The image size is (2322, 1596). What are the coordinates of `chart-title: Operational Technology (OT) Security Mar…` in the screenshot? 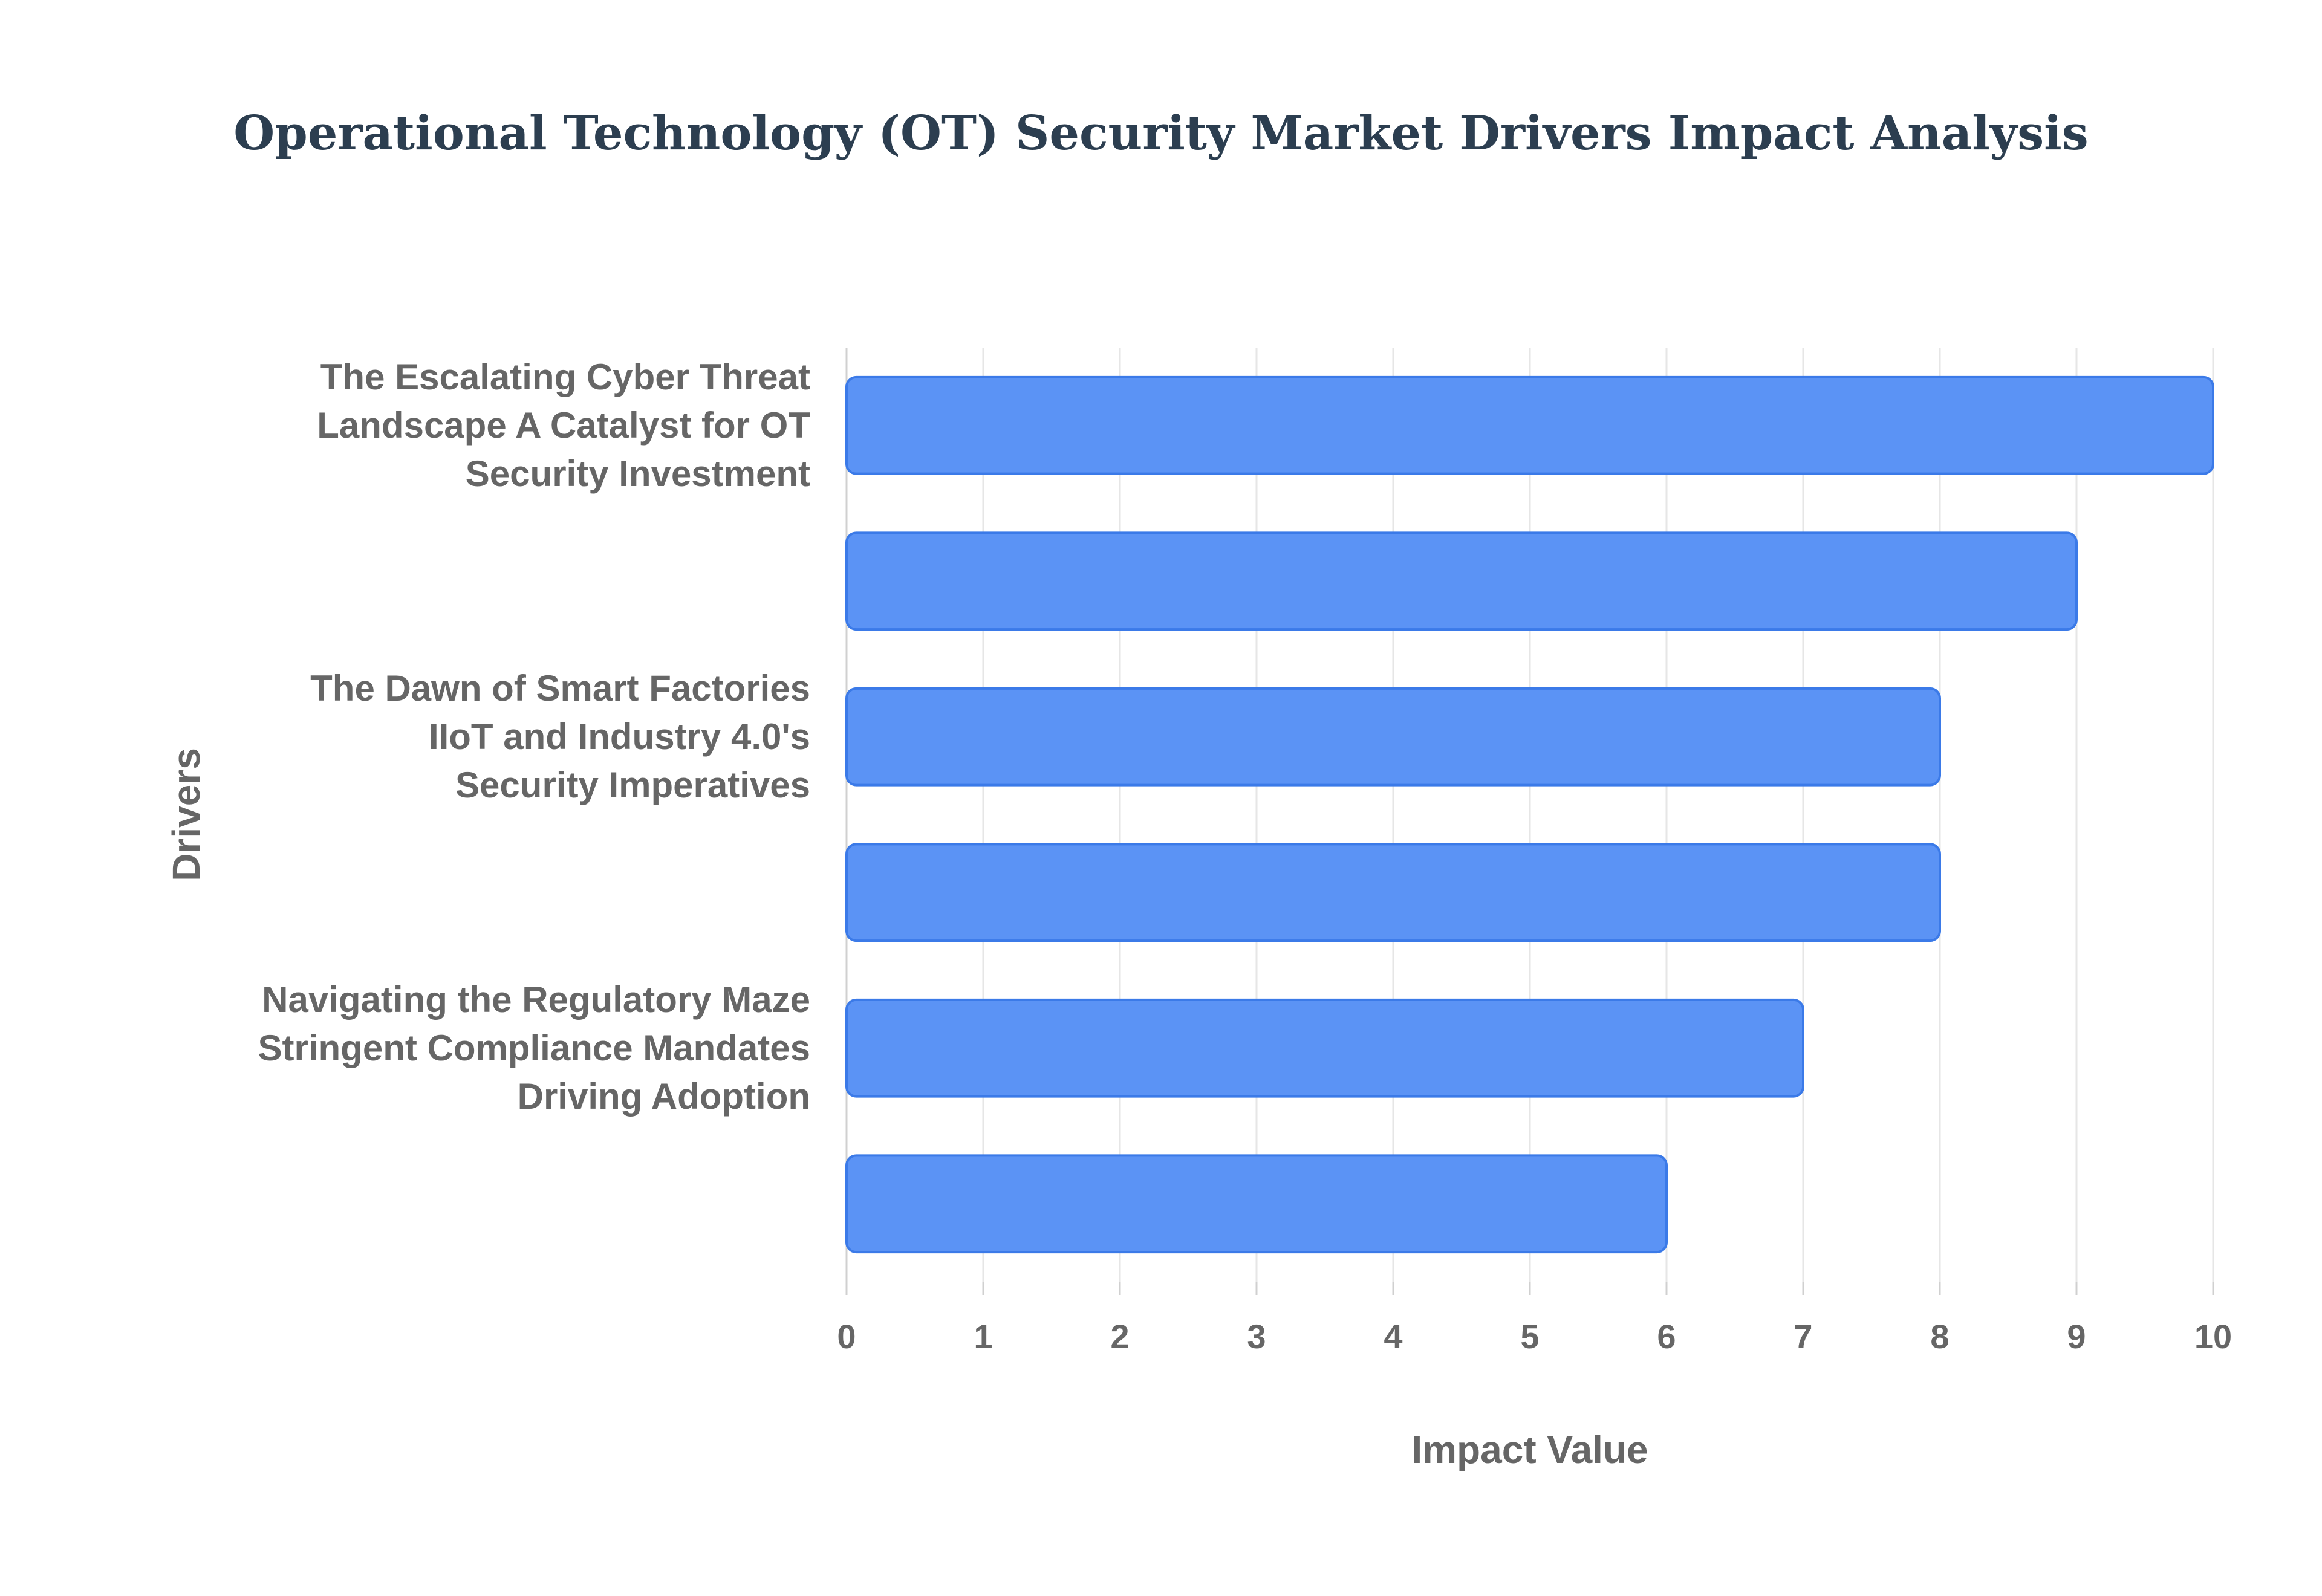 It's located at (1161, 133).